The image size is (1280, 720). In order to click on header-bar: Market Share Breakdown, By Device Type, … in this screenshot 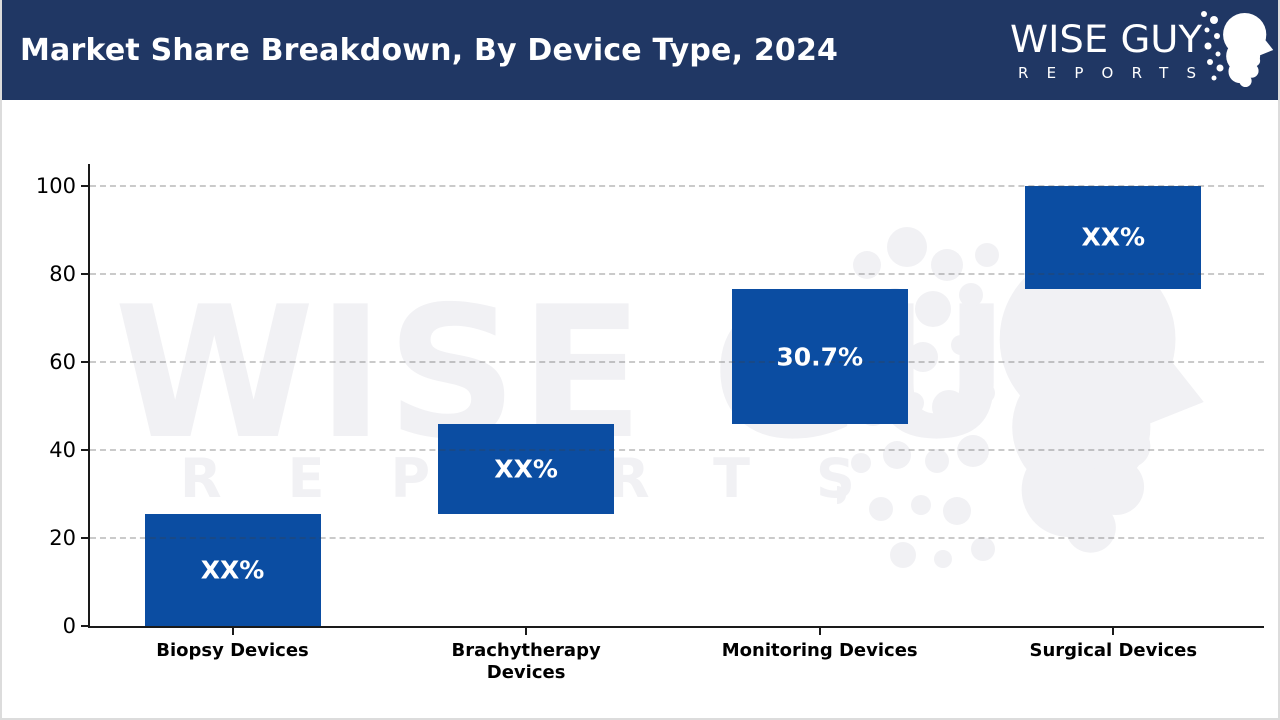, I will do `click(640, 50)`.